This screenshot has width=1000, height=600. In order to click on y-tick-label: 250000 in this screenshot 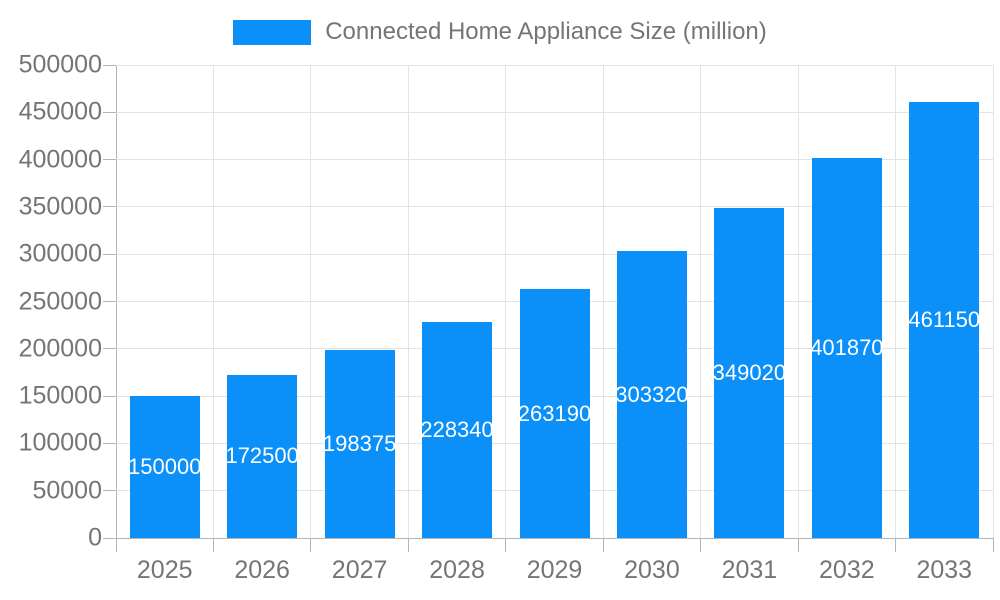, I will do `click(60, 301)`.